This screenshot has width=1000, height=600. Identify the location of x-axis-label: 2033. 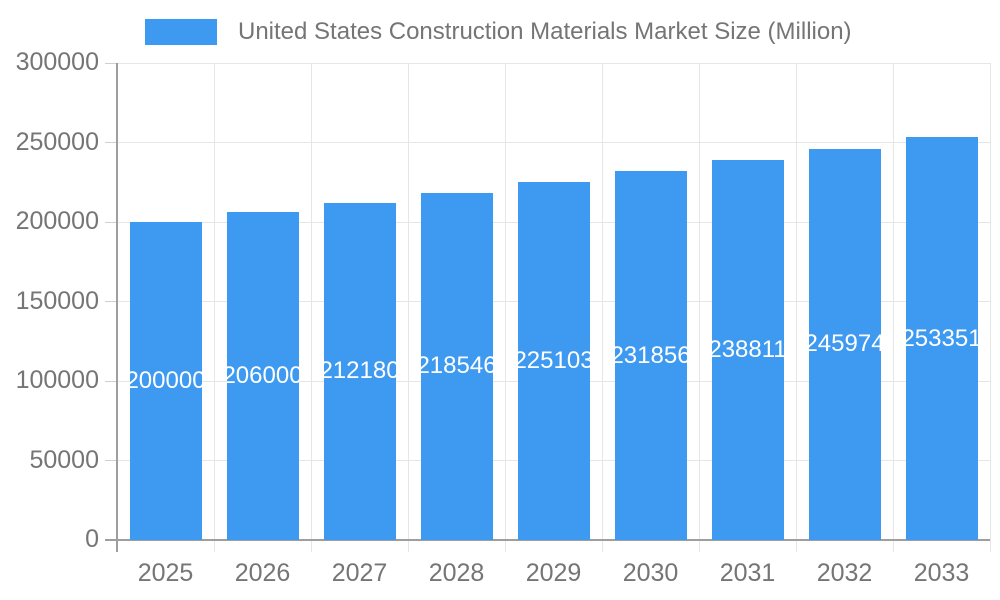
(941, 573).